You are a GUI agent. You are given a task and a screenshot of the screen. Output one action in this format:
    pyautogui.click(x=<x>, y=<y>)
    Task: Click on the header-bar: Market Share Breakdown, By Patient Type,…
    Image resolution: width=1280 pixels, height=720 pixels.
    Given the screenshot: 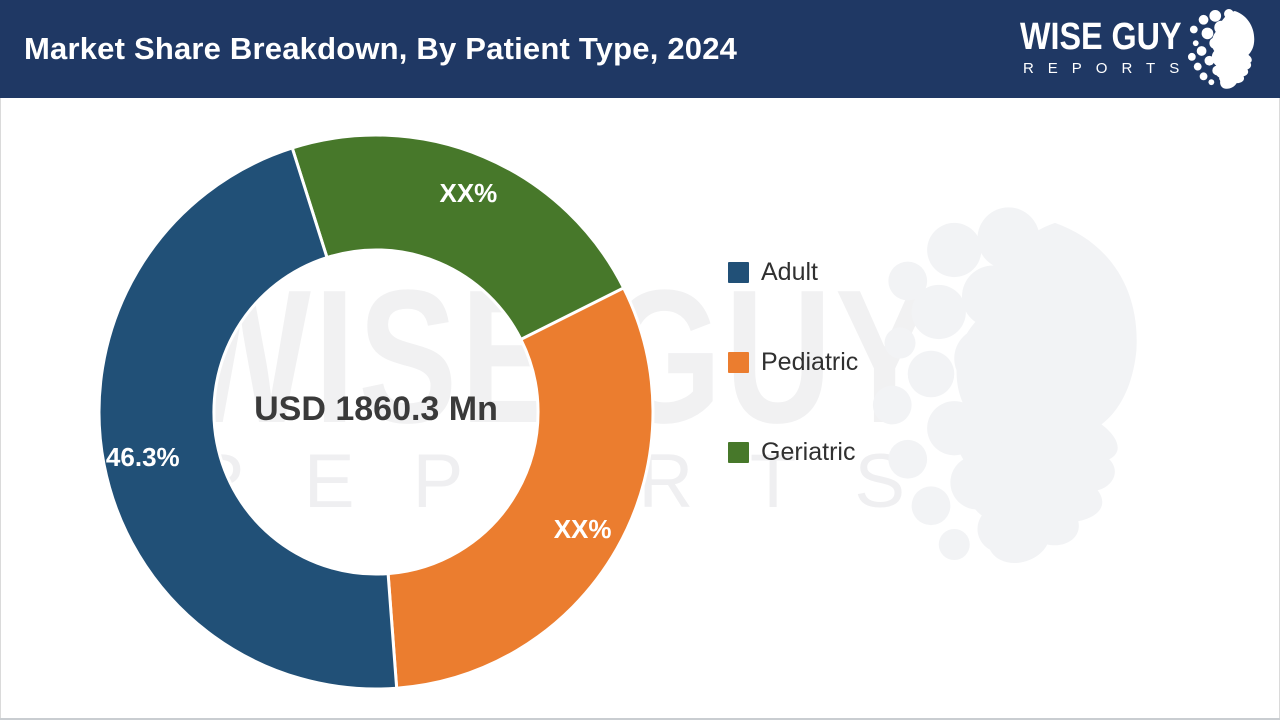 What is the action you would take?
    pyautogui.click(x=640, y=49)
    